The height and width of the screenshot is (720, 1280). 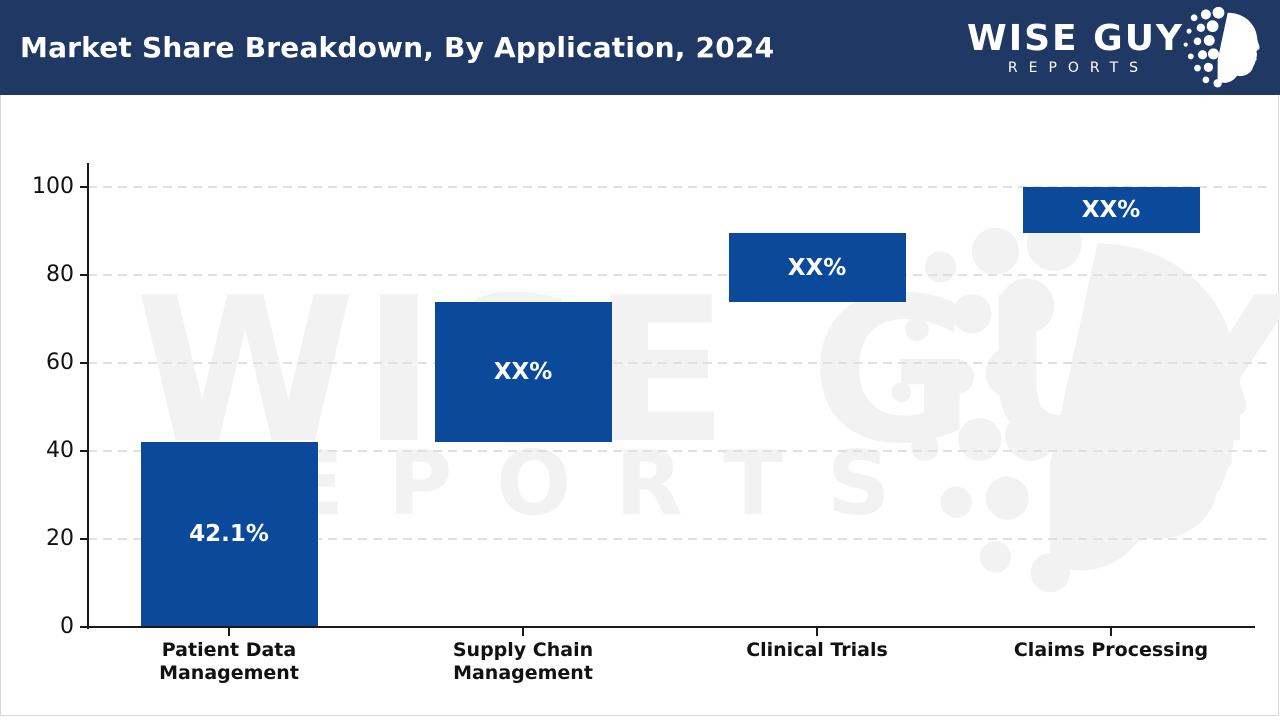 I want to click on y-tick-label: 20, so click(x=60, y=538).